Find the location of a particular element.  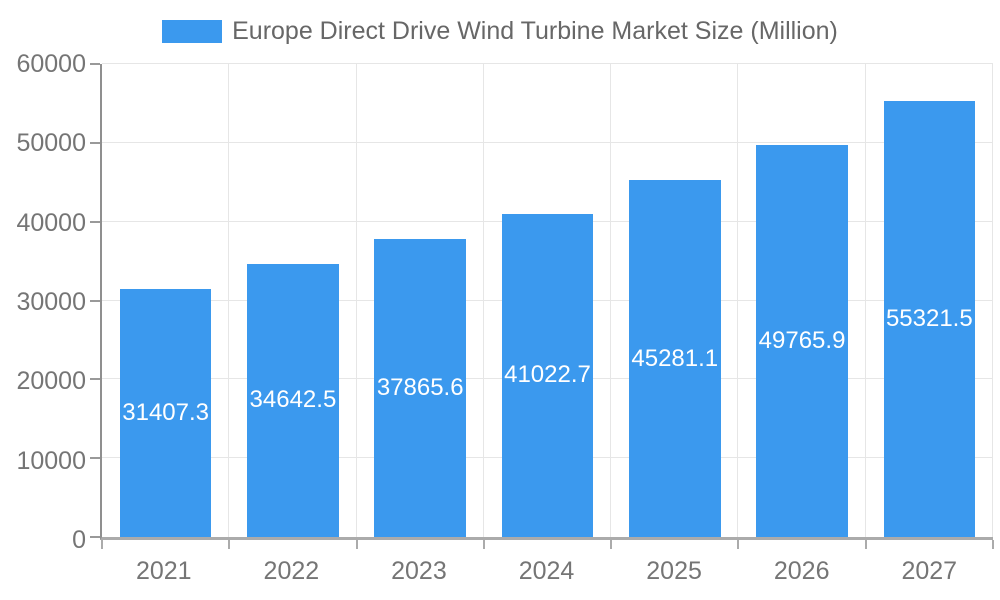

x-axis-labels: 2021 2022 2023 2024 2025 2026 2027 is located at coordinates (546, 572).